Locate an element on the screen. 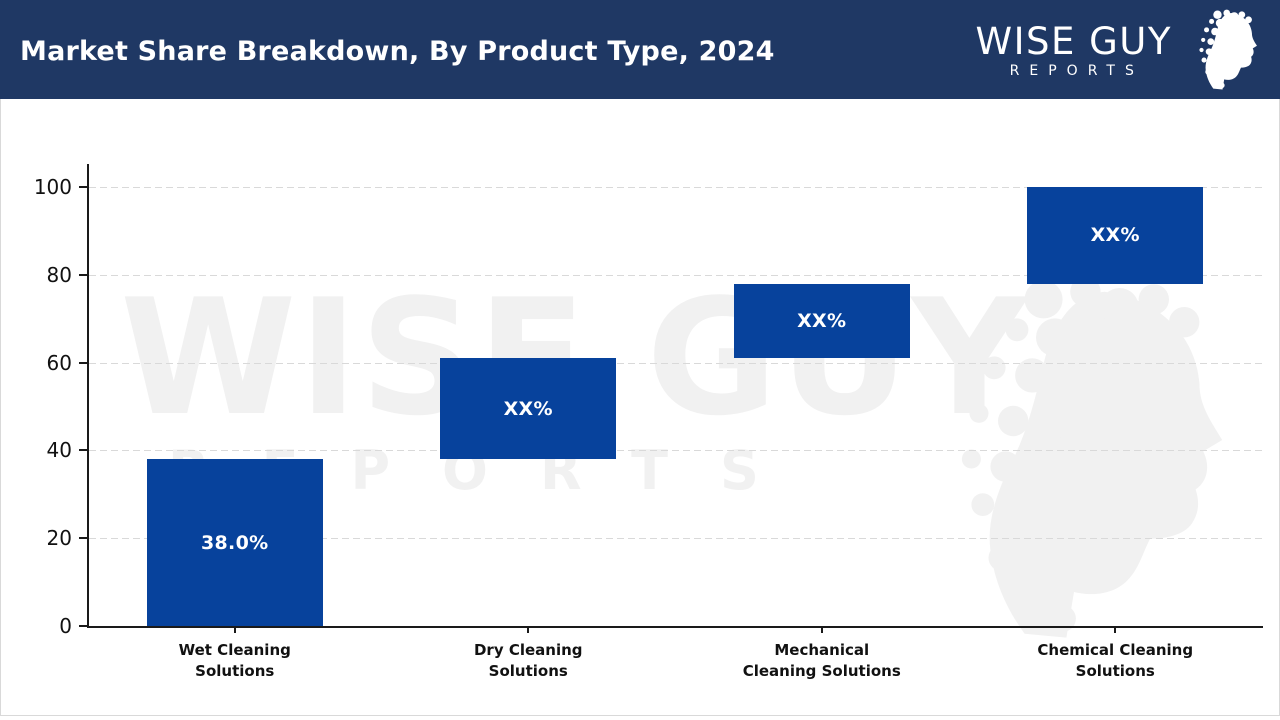 The width and height of the screenshot is (1280, 720). watermark-head-icon is located at coordinates (1092, 457).